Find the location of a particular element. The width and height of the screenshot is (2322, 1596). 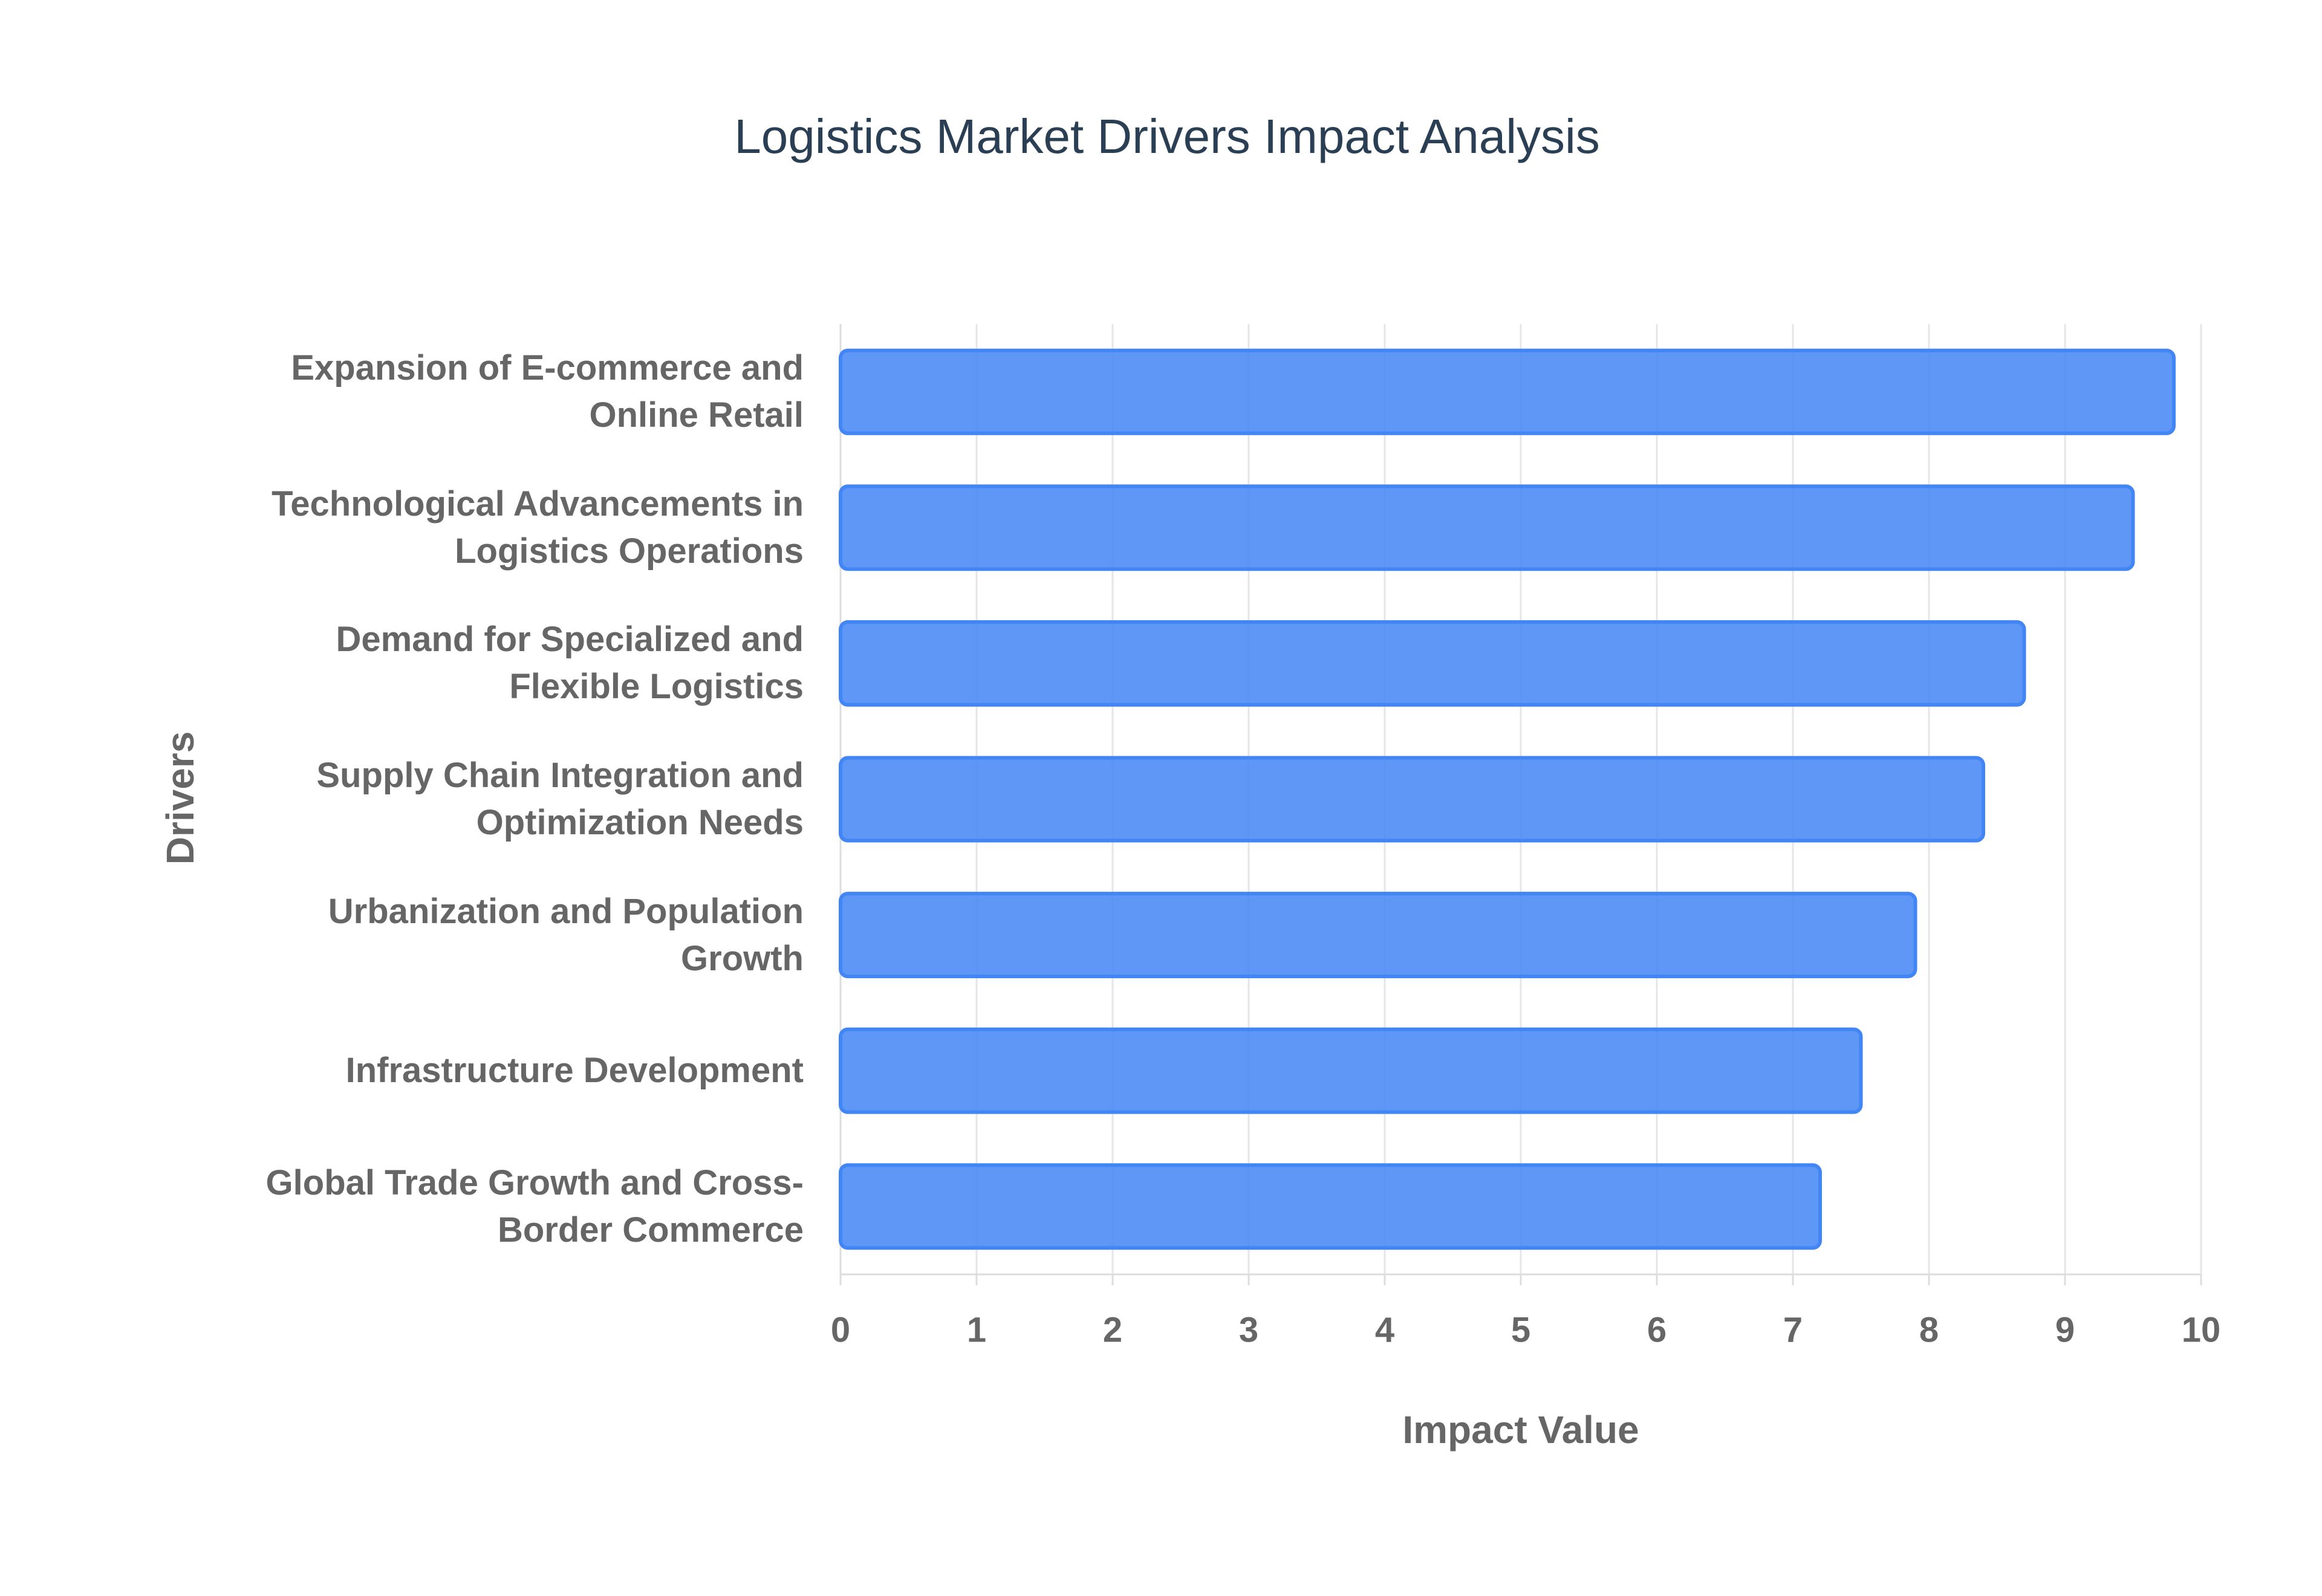

y-tick-label: Infrastructure Development is located at coordinates (574, 1071).